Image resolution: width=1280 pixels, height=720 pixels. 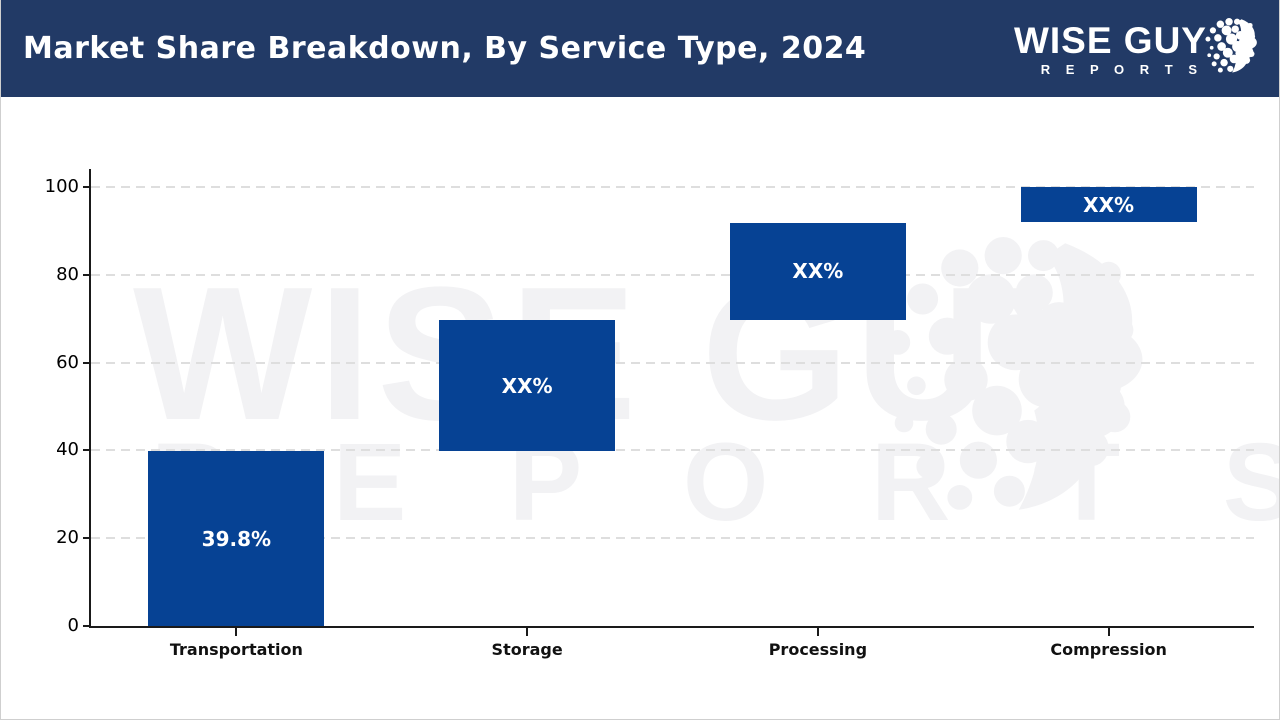 What do you see at coordinates (1110, 40) in the screenshot?
I see `logo-wordmark: WISE GUY` at bounding box center [1110, 40].